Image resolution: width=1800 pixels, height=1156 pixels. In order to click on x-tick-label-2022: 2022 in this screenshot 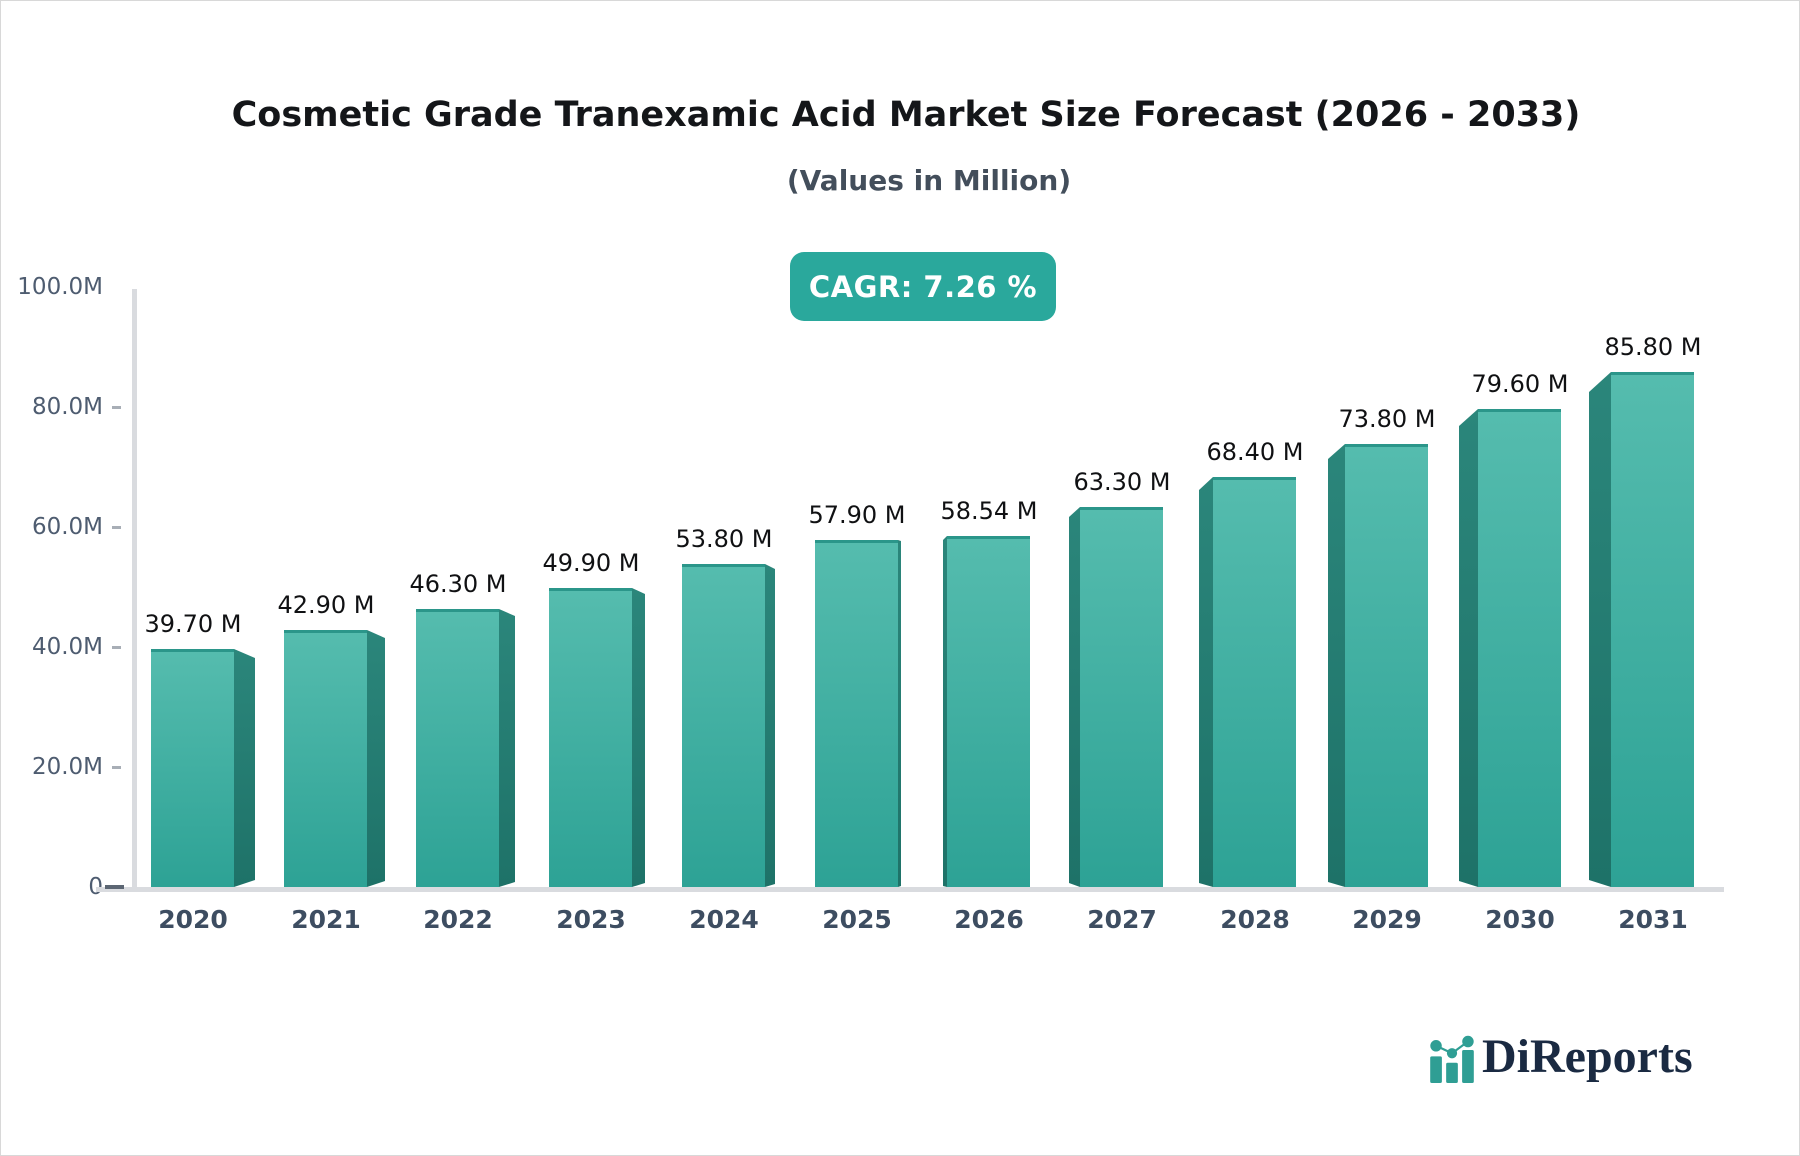, I will do `click(458, 919)`.